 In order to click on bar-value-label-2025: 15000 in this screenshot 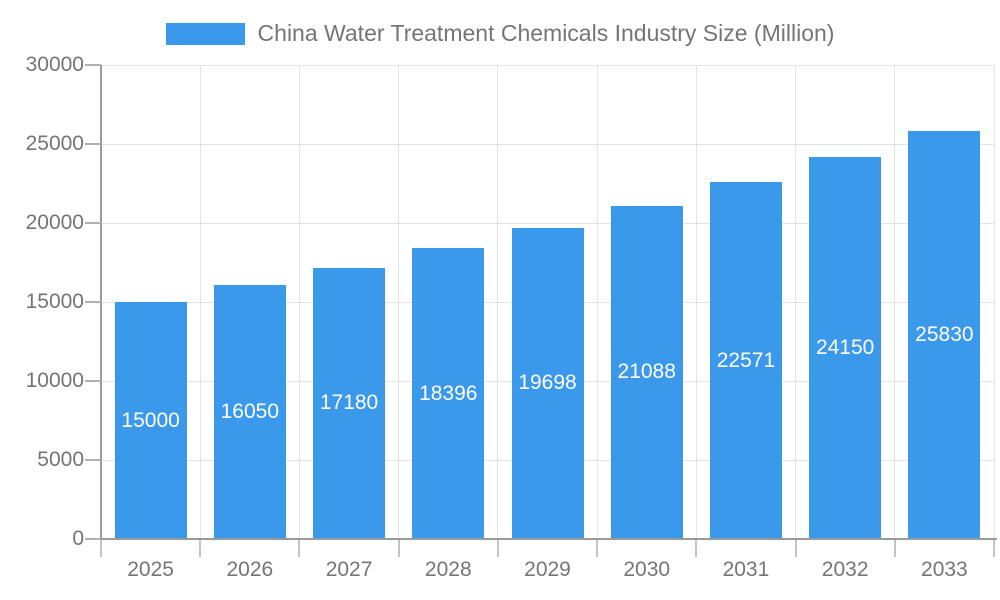, I will do `click(150, 420)`.